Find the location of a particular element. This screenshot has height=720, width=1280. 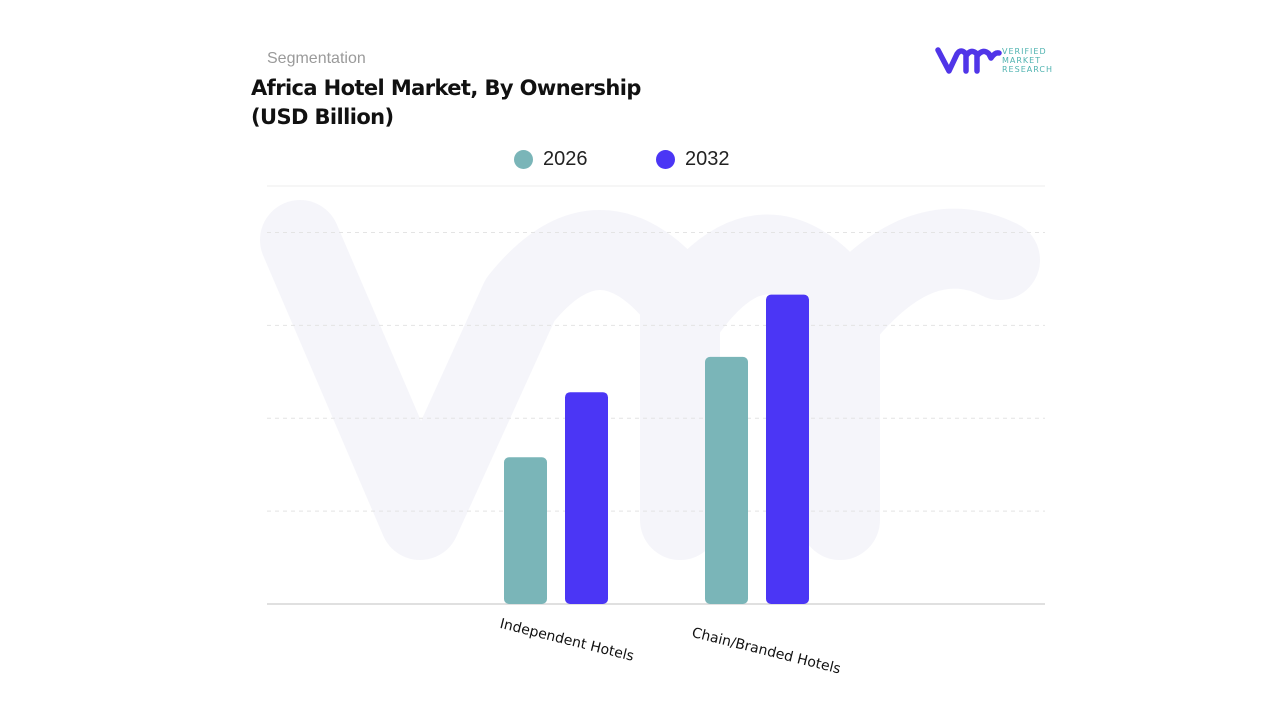

bar-chain-branded-hotels-2032 is located at coordinates (787, 449).